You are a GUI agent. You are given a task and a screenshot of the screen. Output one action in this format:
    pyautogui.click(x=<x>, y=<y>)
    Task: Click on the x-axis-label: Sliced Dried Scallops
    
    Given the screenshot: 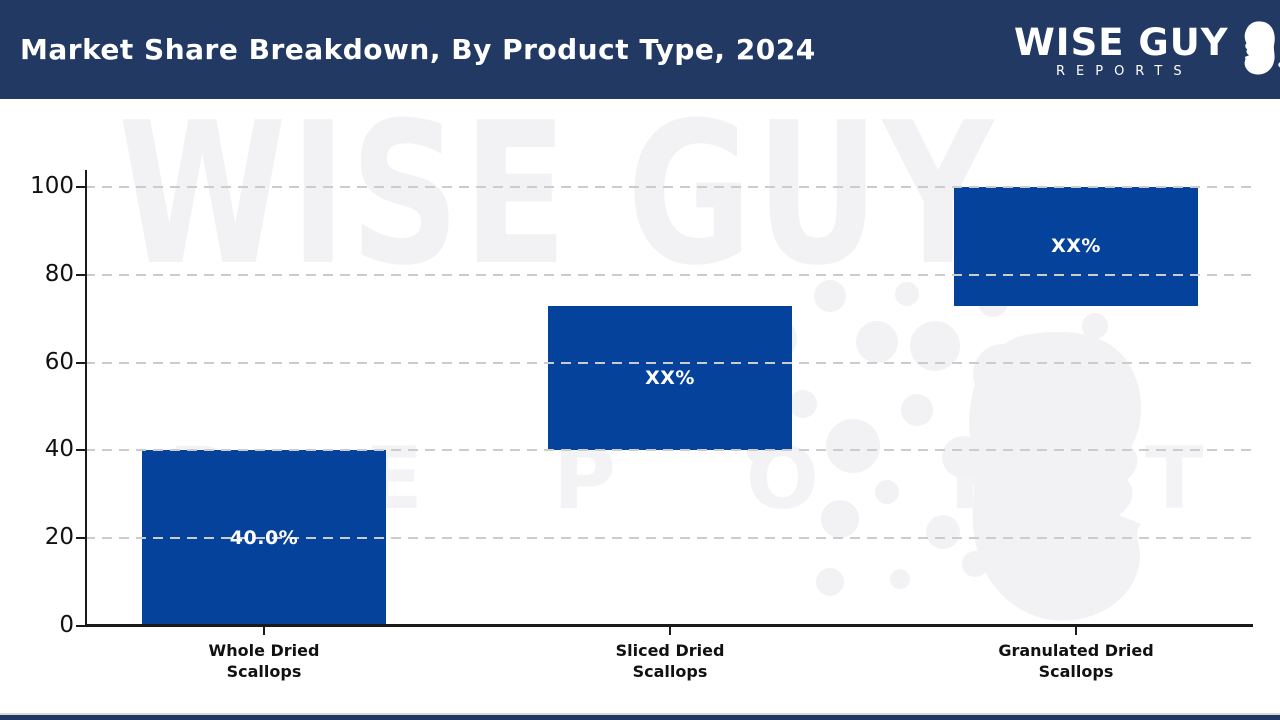 What is the action you would take?
    pyautogui.click(x=670, y=661)
    